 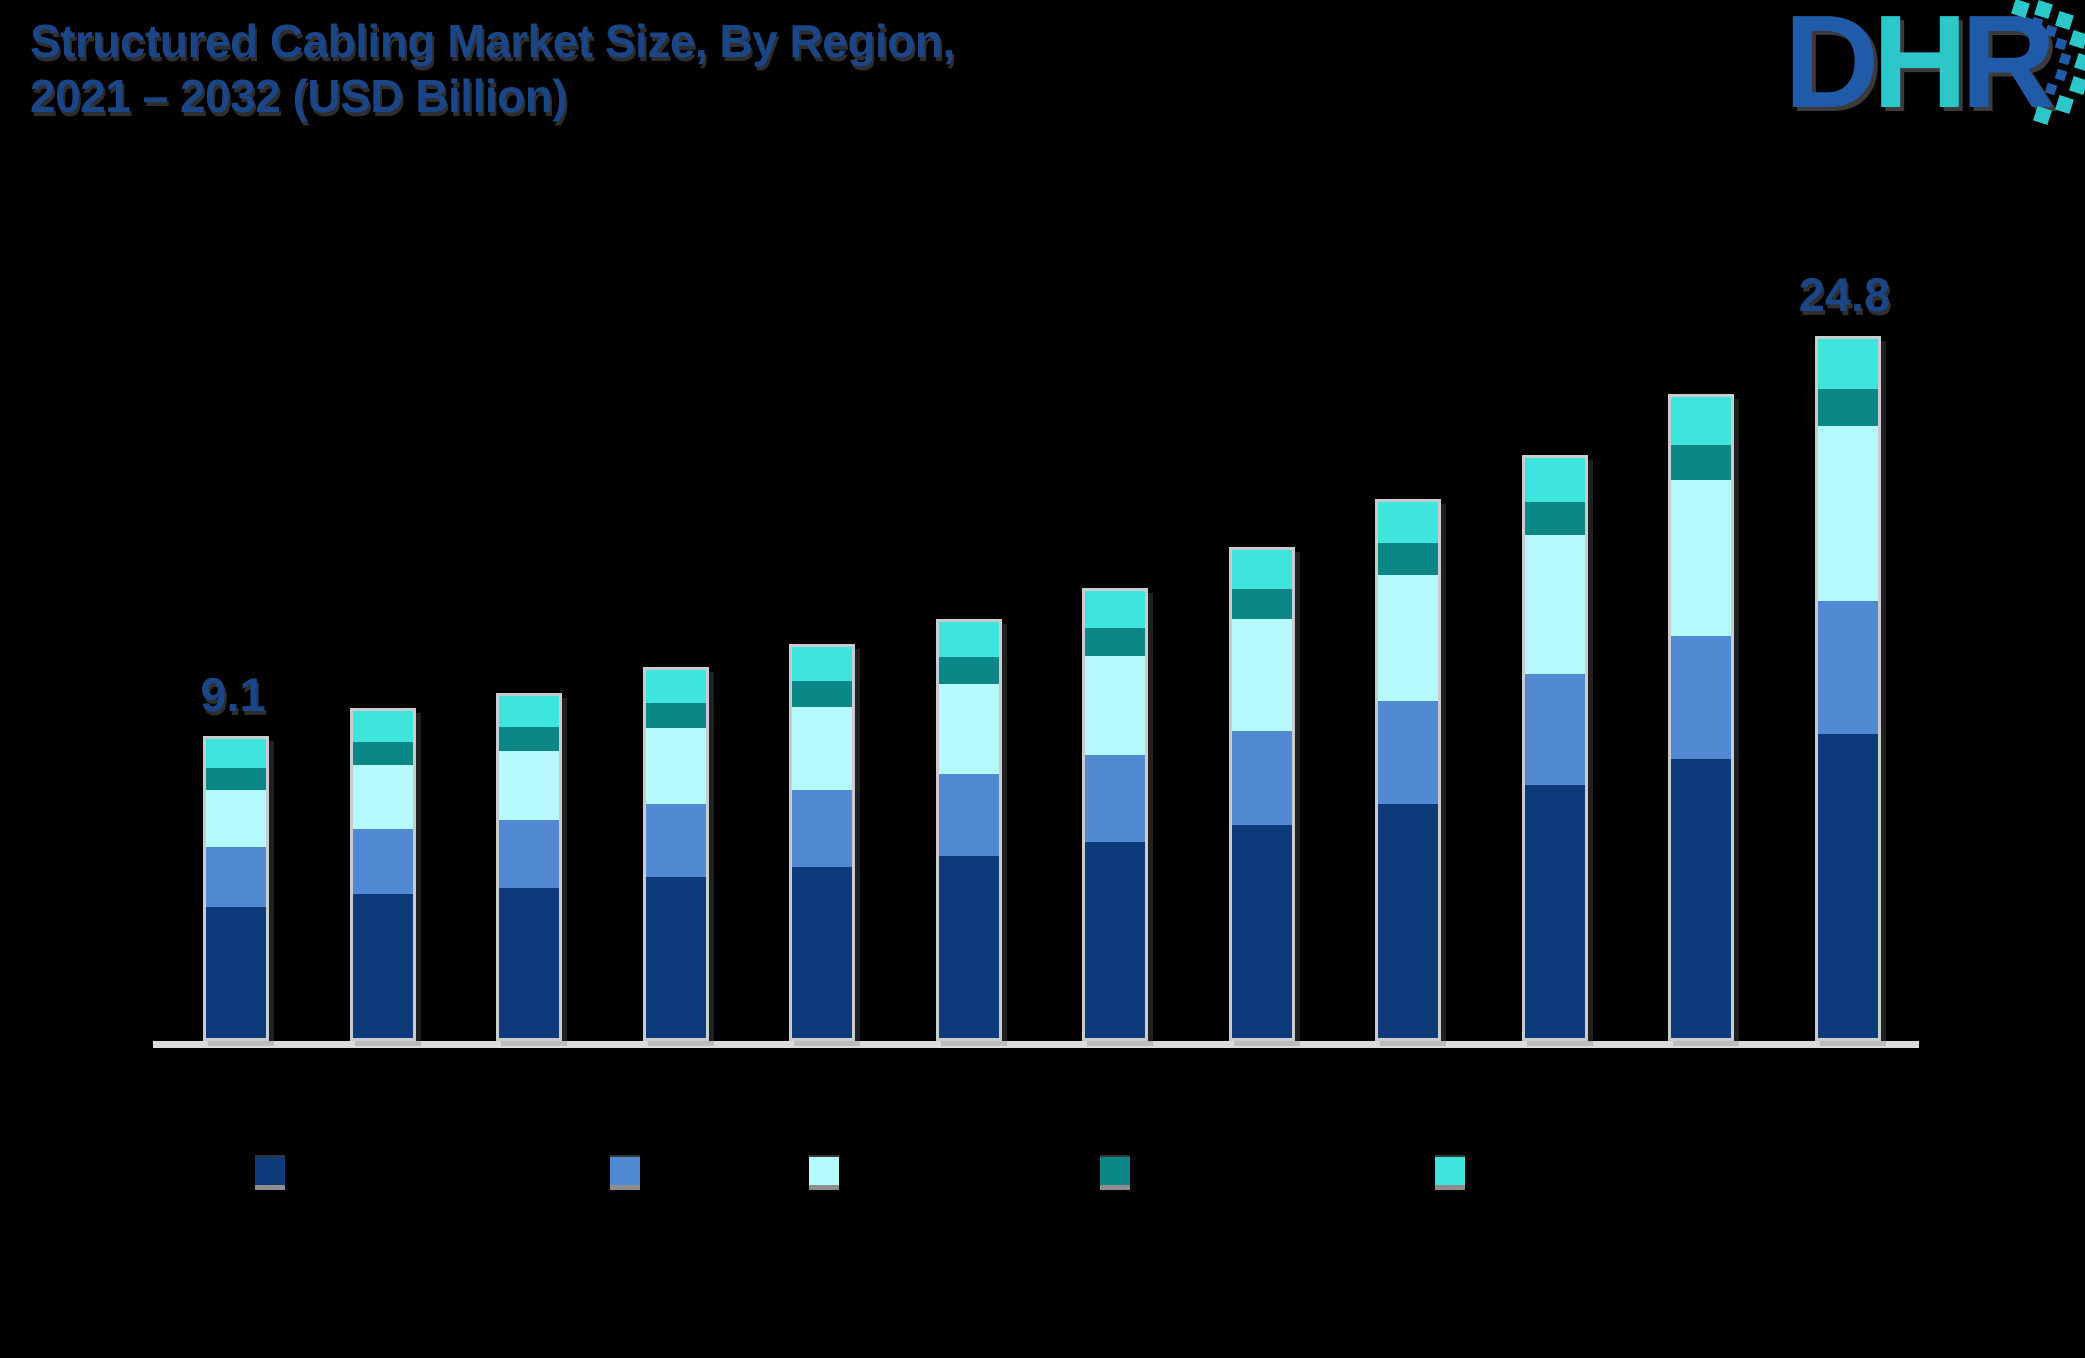 I want to click on value-label-2021: 9.1, so click(x=233, y=694).